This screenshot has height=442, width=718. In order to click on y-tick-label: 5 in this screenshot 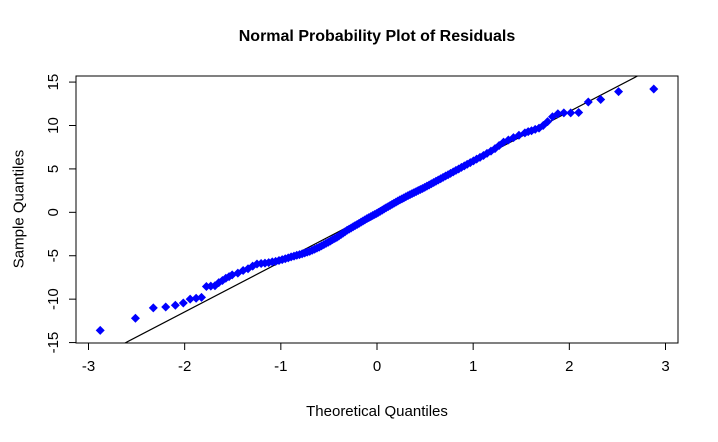, I will do `click(53, 169)`.